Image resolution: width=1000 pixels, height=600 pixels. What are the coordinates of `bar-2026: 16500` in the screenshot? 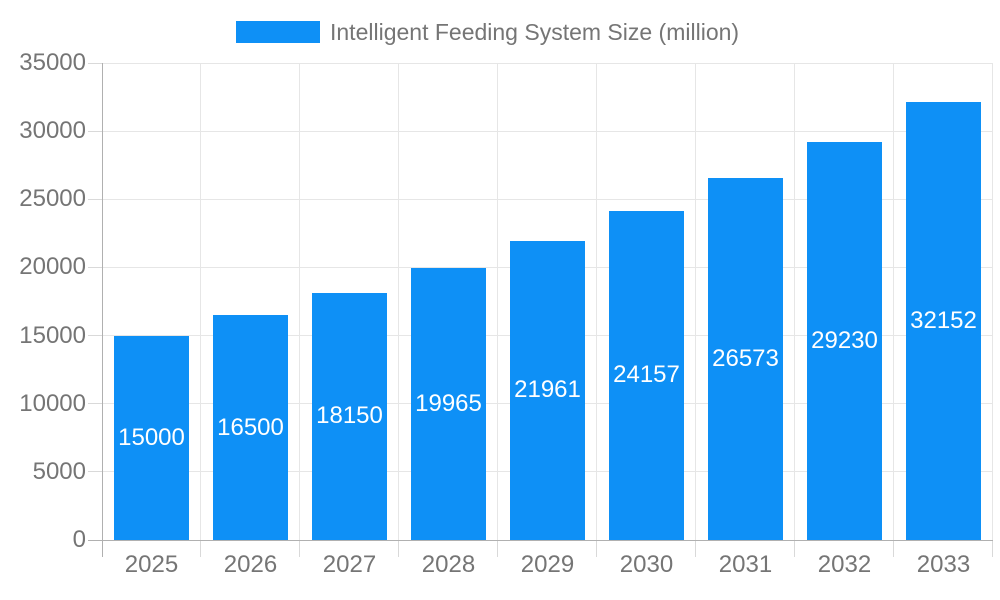 It's located at (250, 427).